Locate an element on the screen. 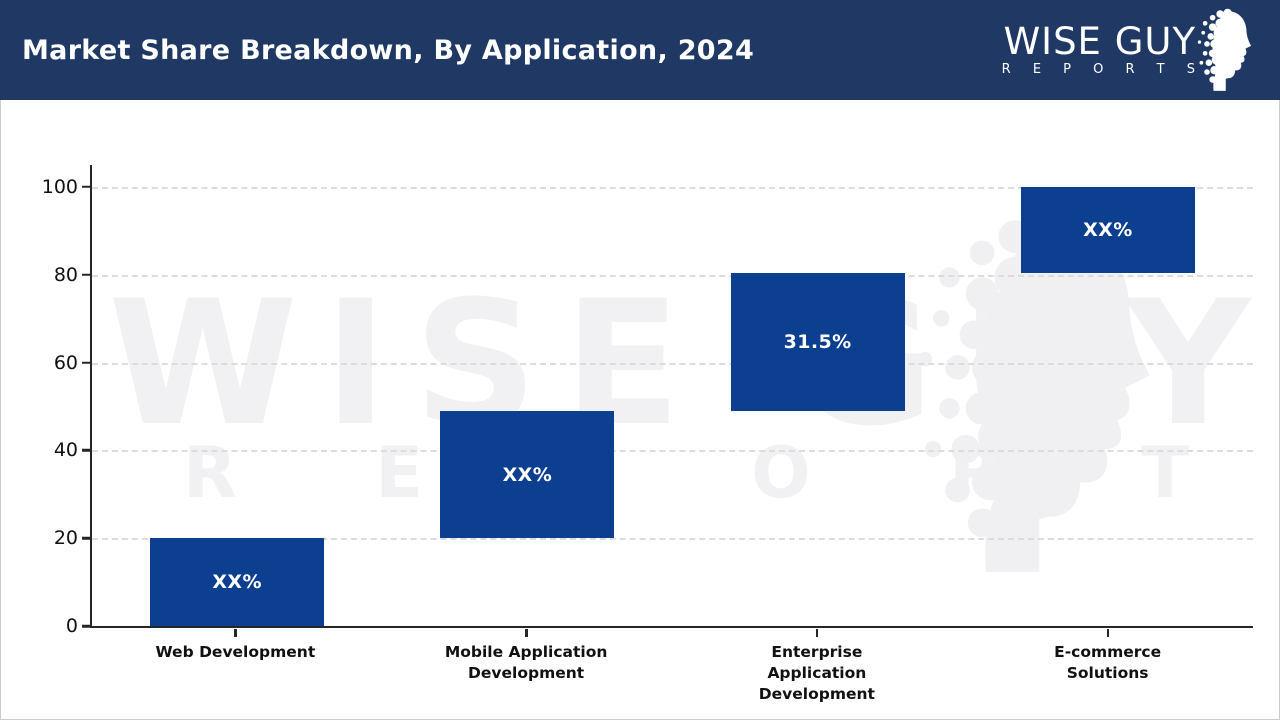 The width and height of the screenshot is (1280, 720). wise-guy-logo: WISE GUY R E P O R T S is located at coordinates (1124, 50).